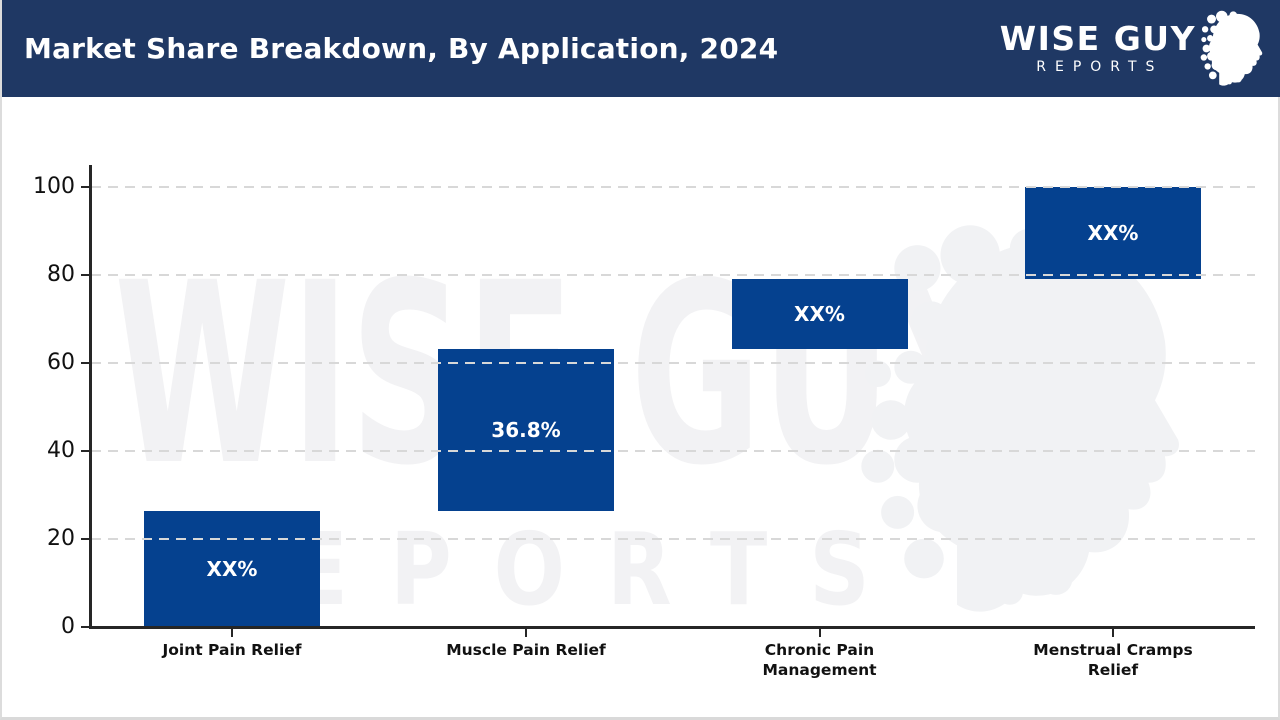 The height and width of the screenshot is (720, 1280). I want to click on bar-value-label-2: 36.8%, so click(526, 429).